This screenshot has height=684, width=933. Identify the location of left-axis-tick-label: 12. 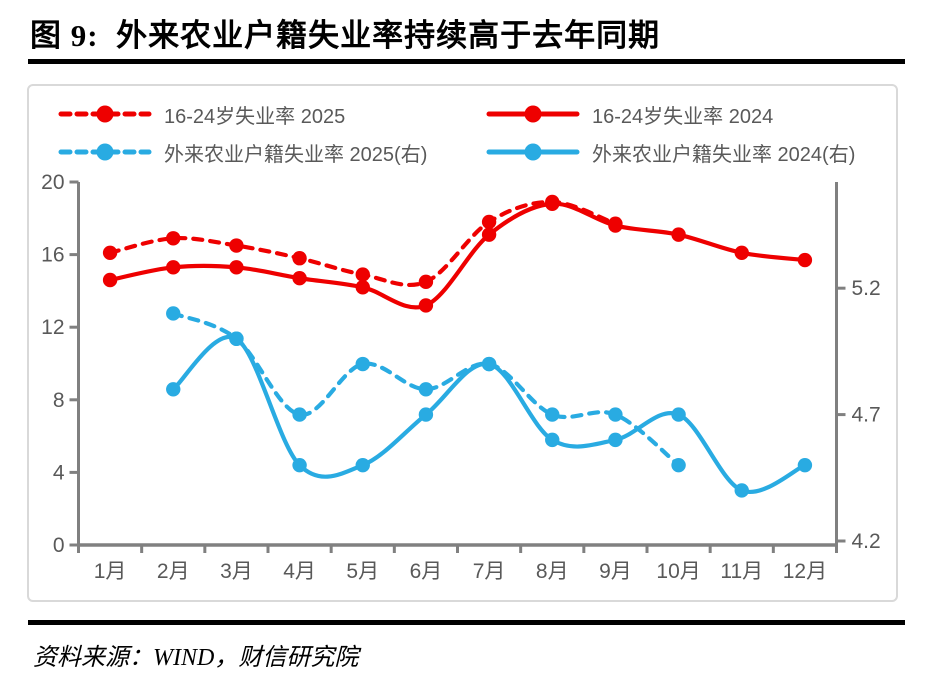
(52, 327).